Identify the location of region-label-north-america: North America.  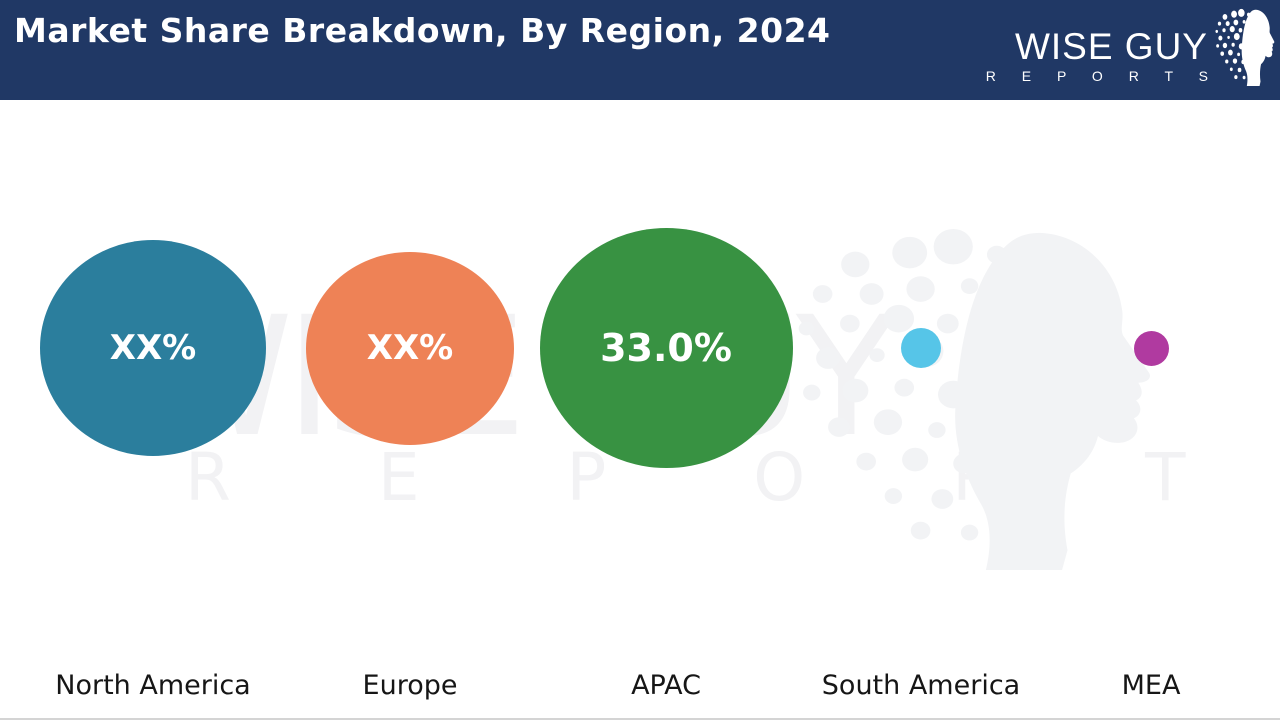
(153, 685).